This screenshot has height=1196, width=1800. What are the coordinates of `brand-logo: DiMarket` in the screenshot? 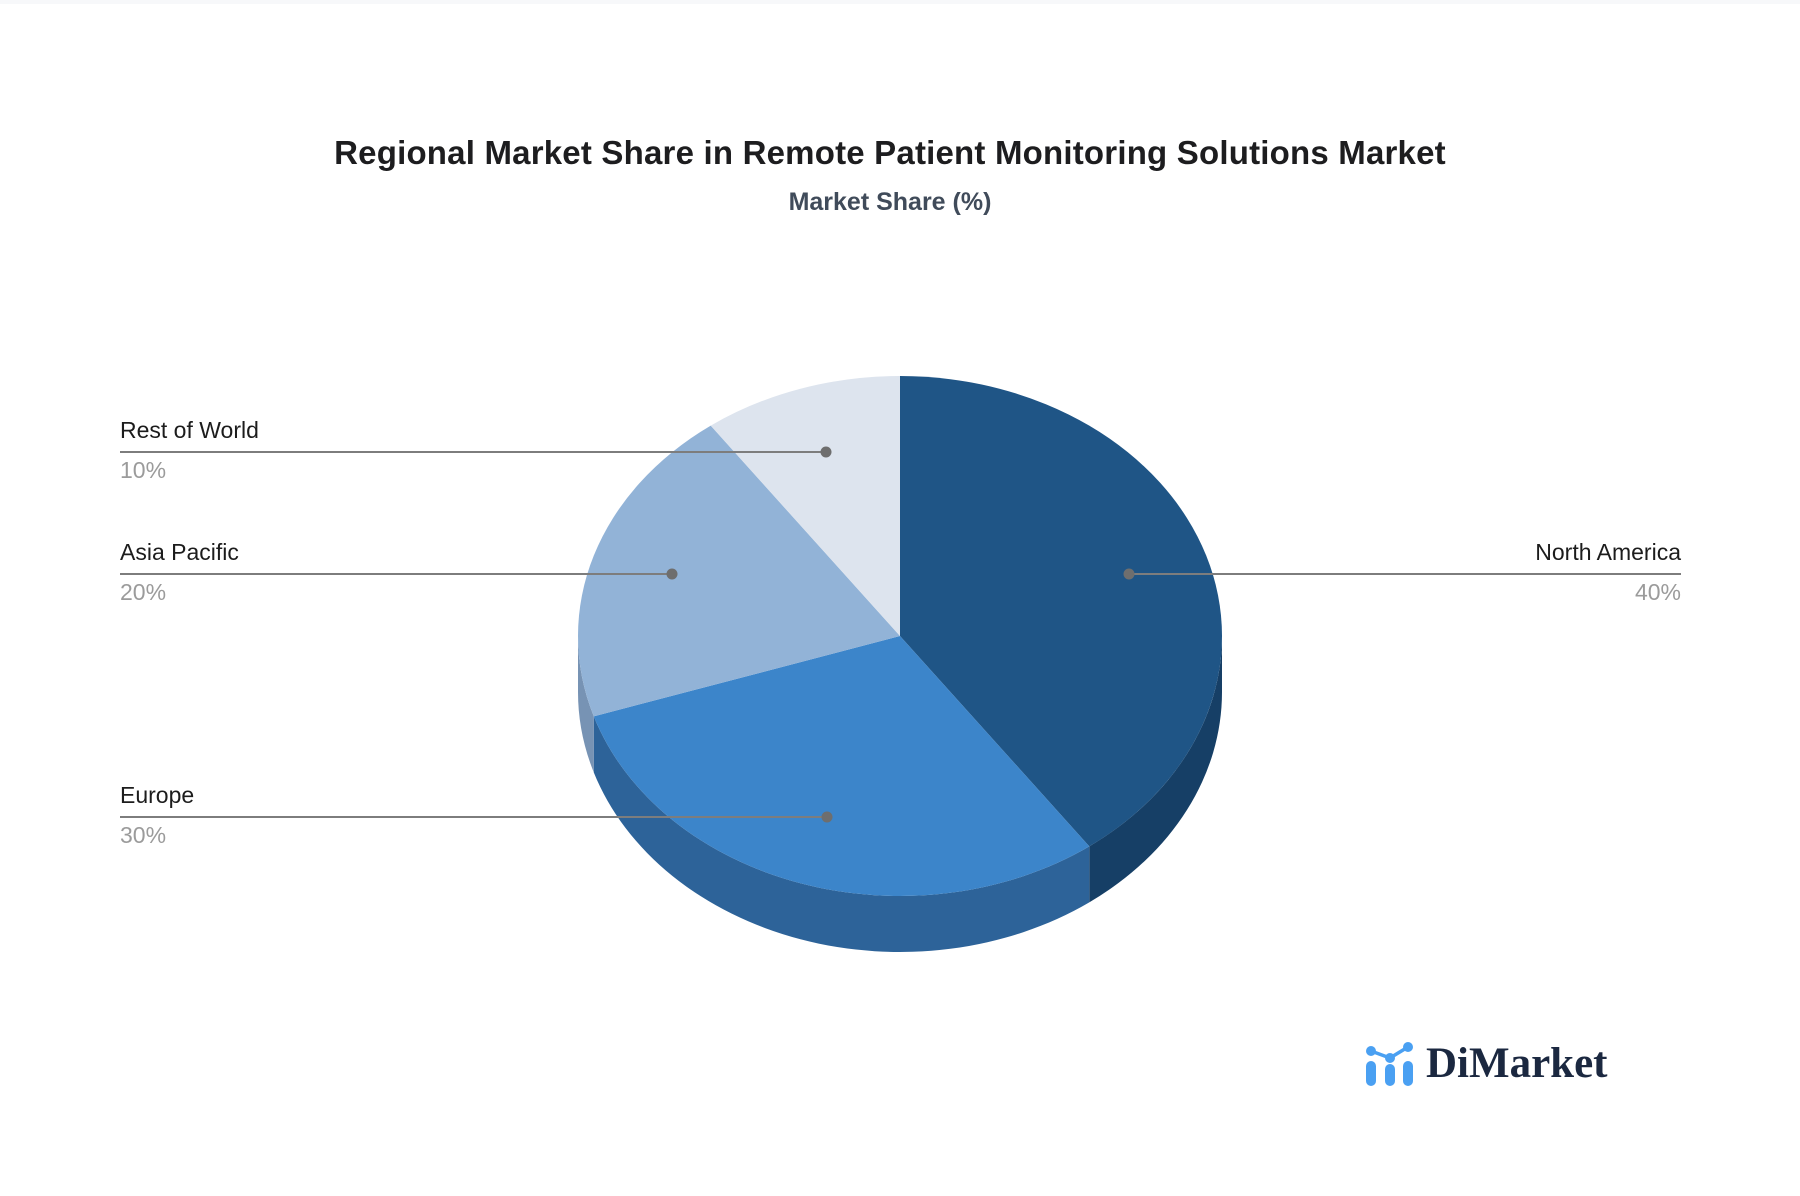 It's located at (1486, 1064).